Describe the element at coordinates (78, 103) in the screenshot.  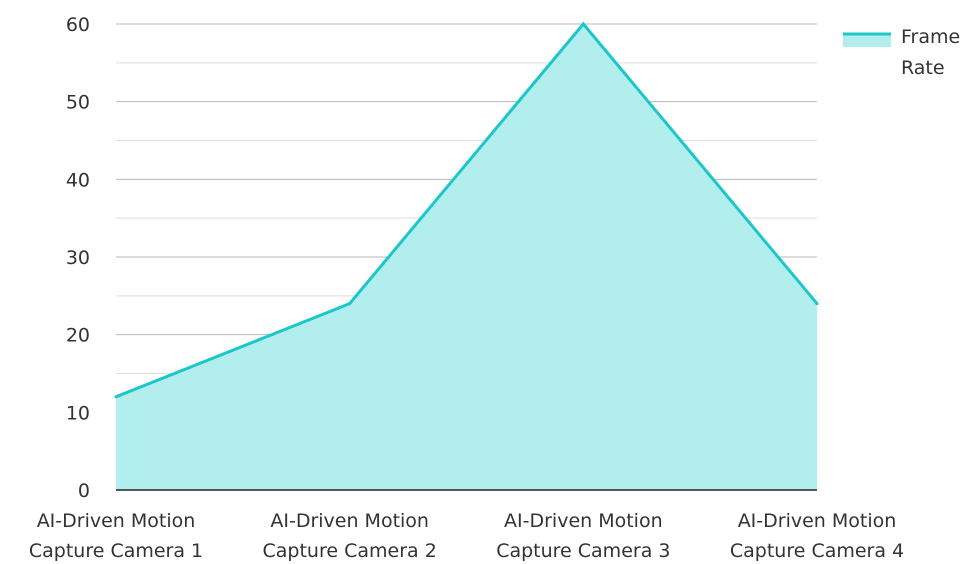
I see `y-tick-label: 50` at that location.